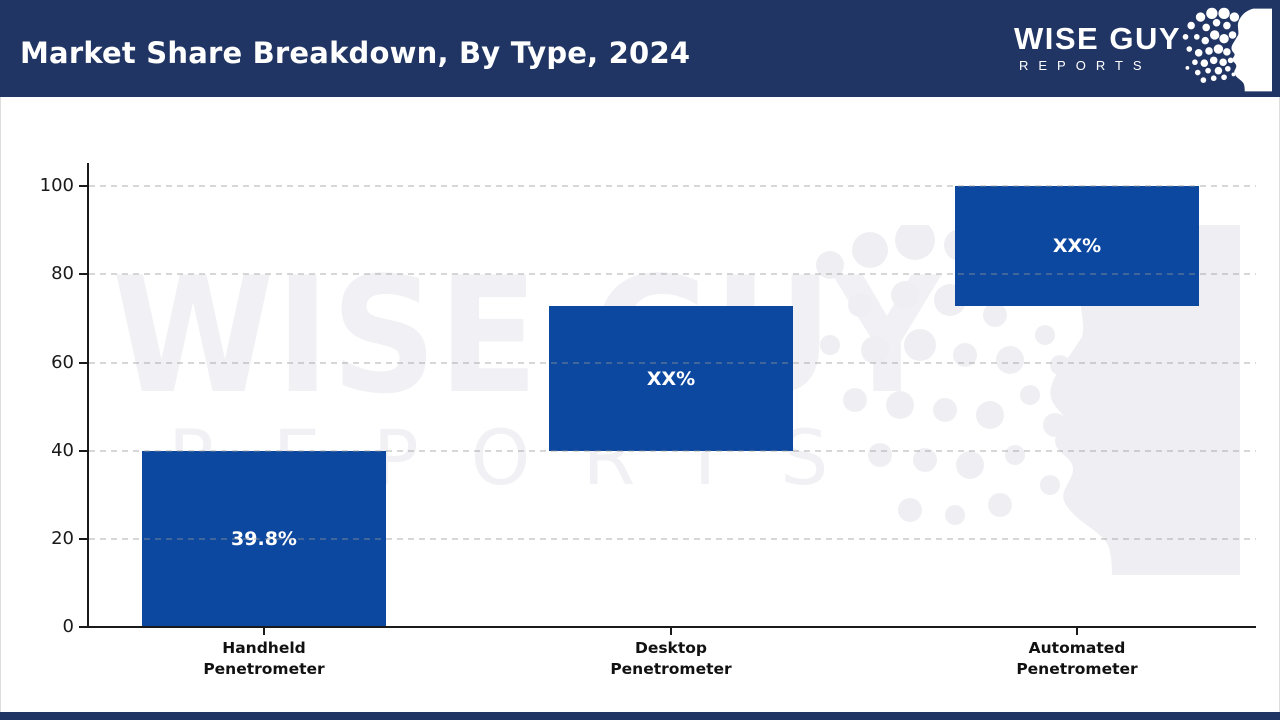 The width and height of the screenshot is (1280, 720). What do you see at coordinates (0, 404) in the screenshot?
I see `frame-border-left` at bounding box center [0, 404].